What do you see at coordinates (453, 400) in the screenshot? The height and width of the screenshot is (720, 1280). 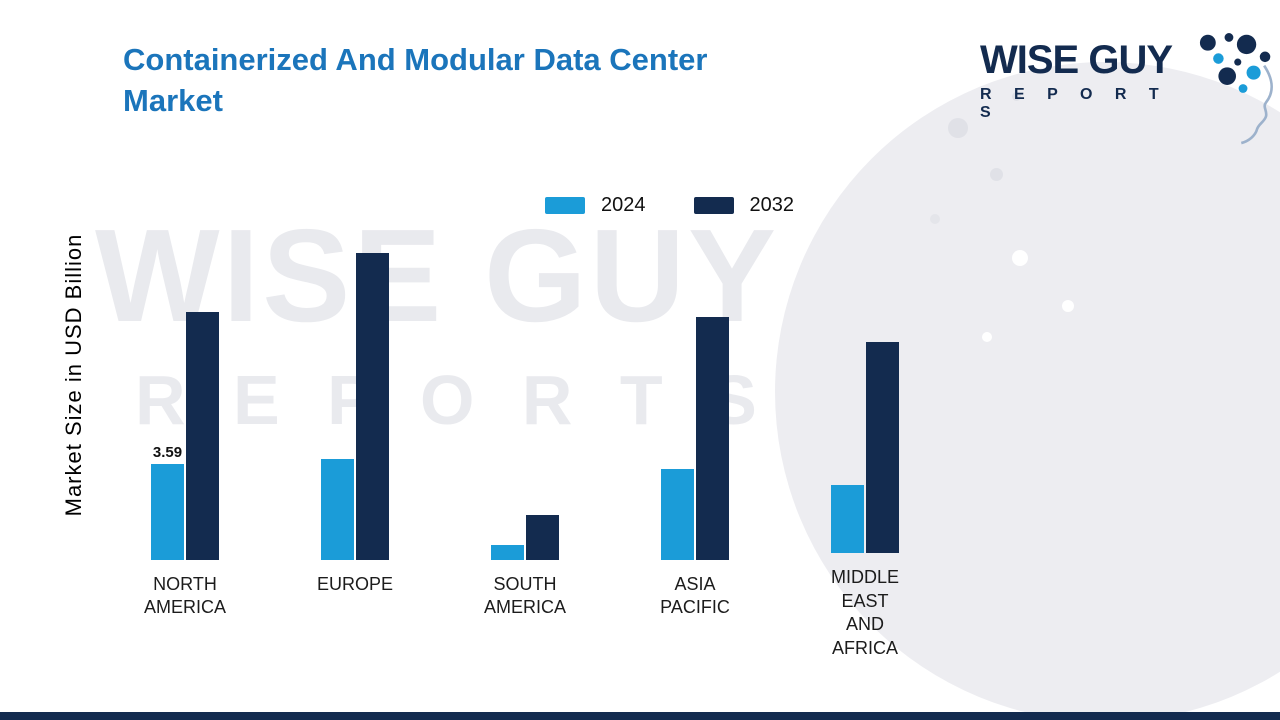 I see `watermark-line2: R E P O R T S` at bounding box center [453, 400].